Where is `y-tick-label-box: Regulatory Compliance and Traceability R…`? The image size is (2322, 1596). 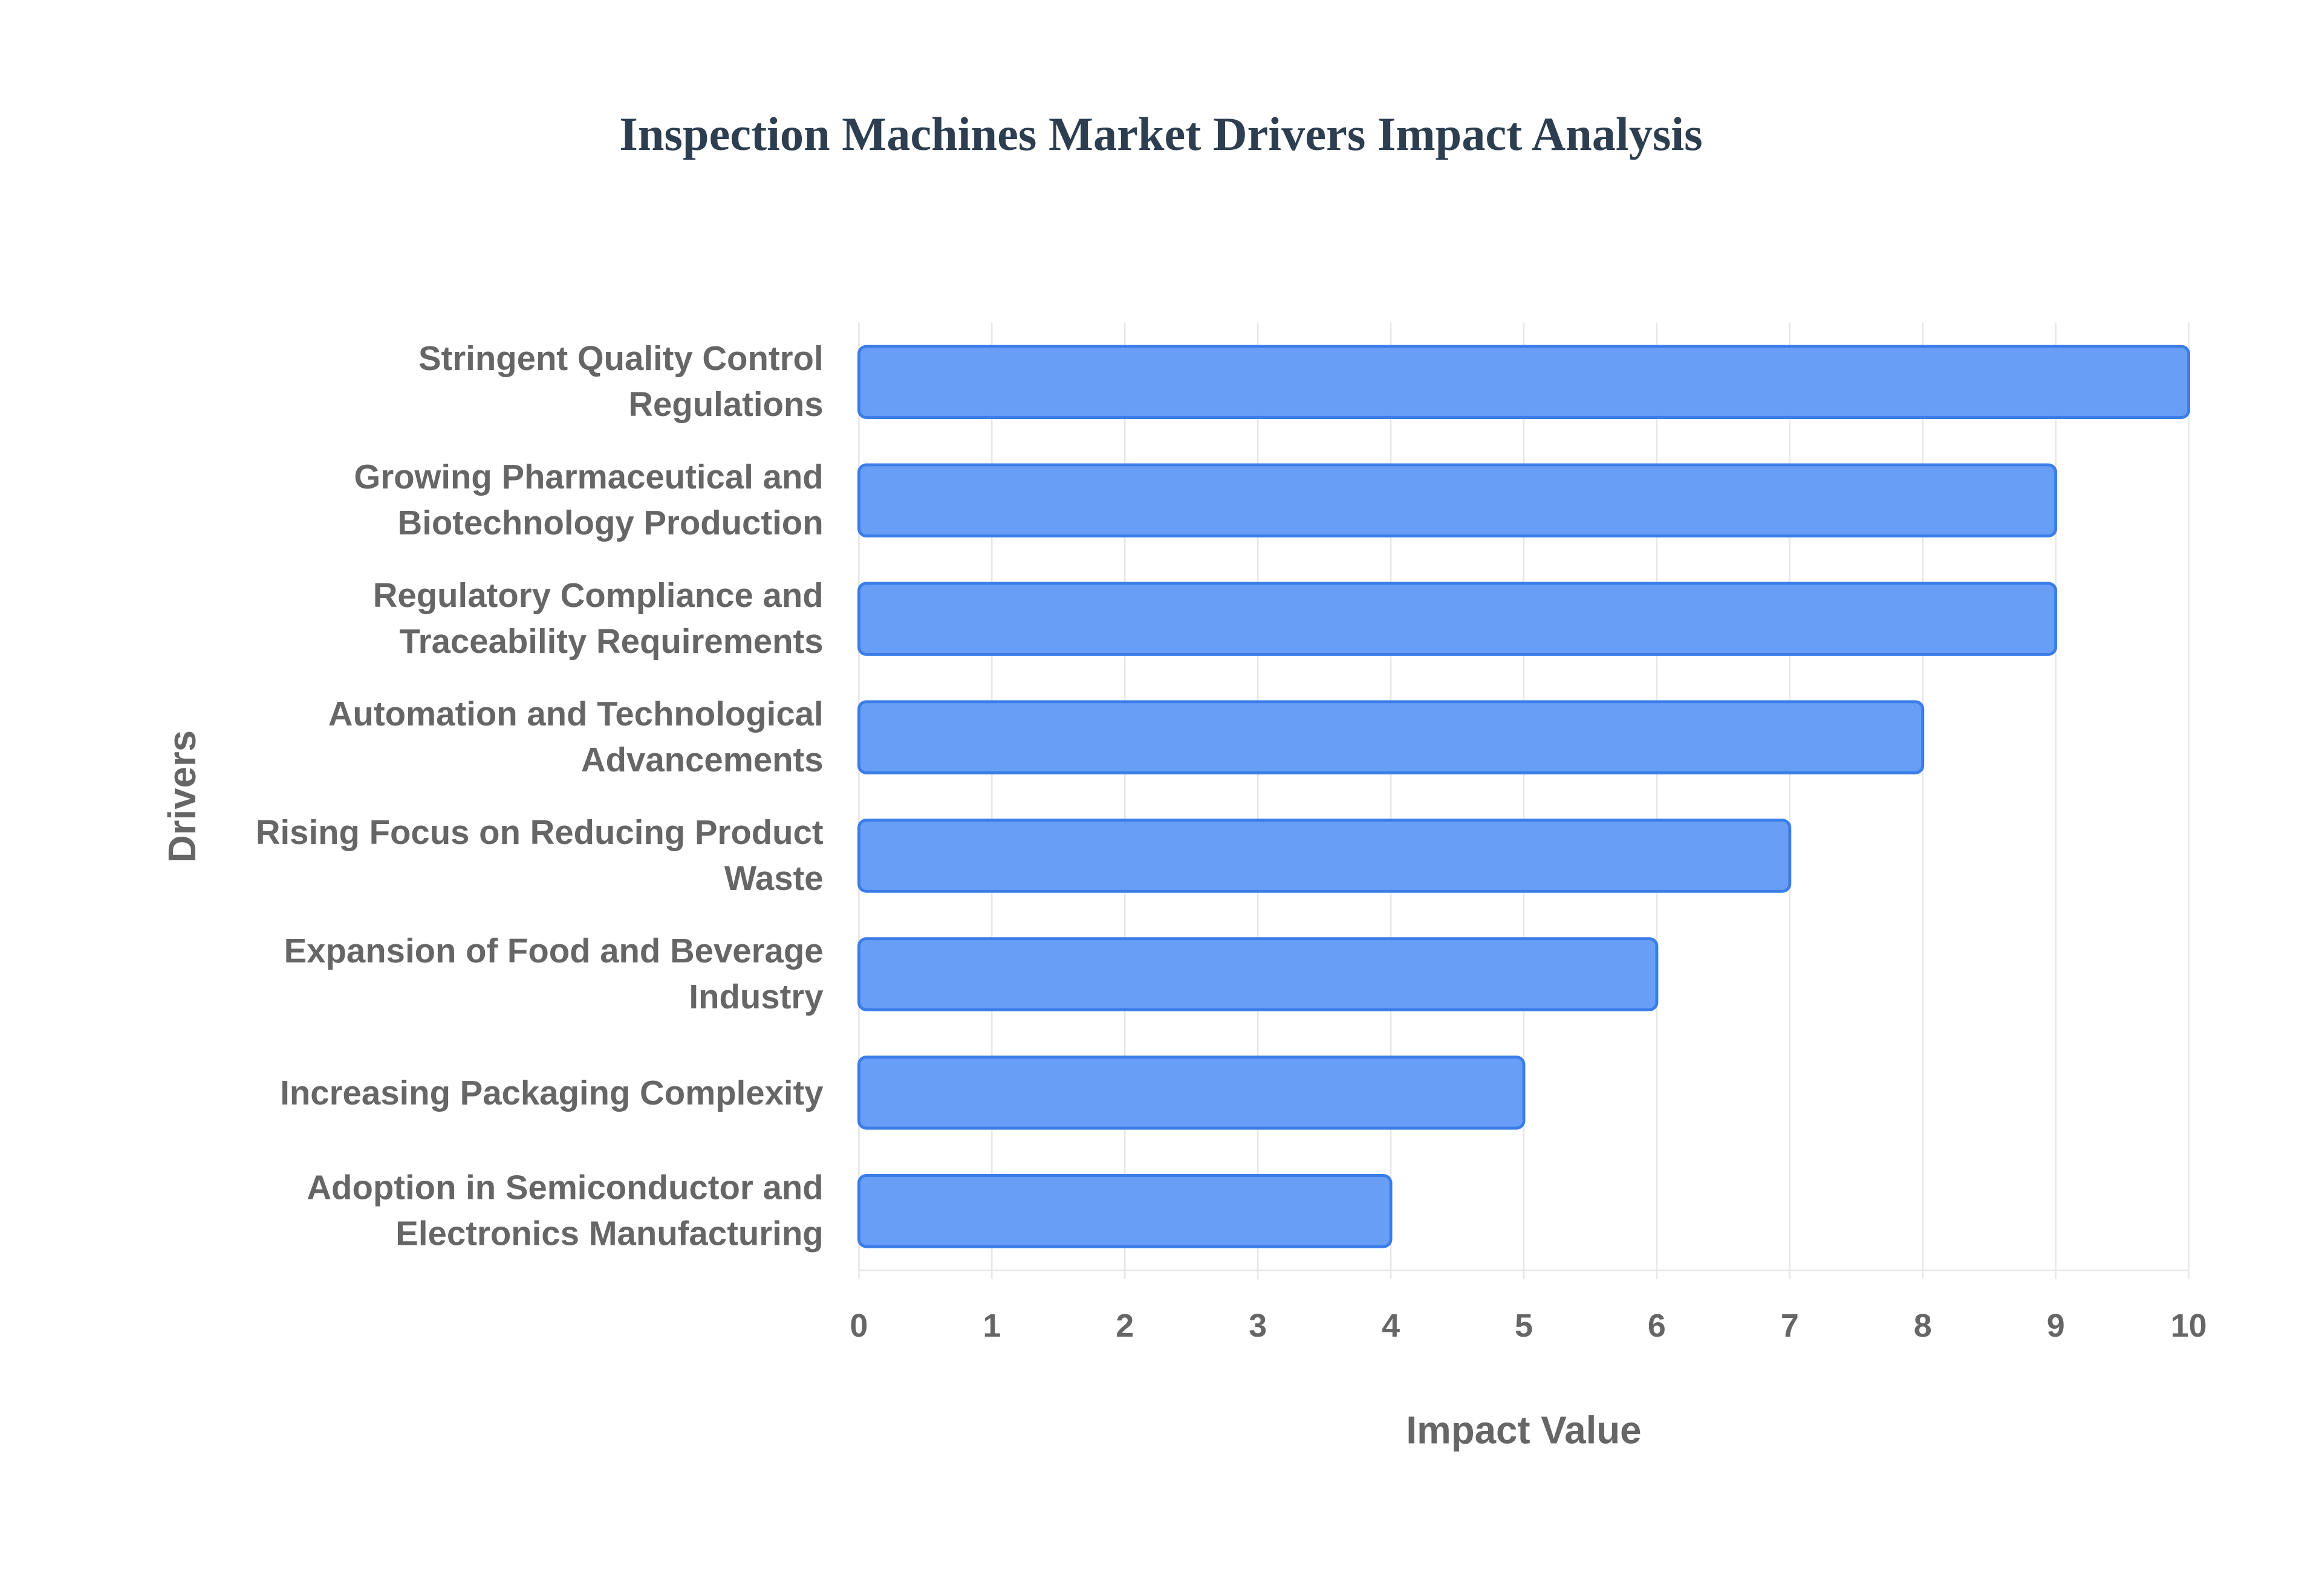
y-tick-label-box: Regulatory Compliance and Traceability R… is located at coordinates (598, 618).